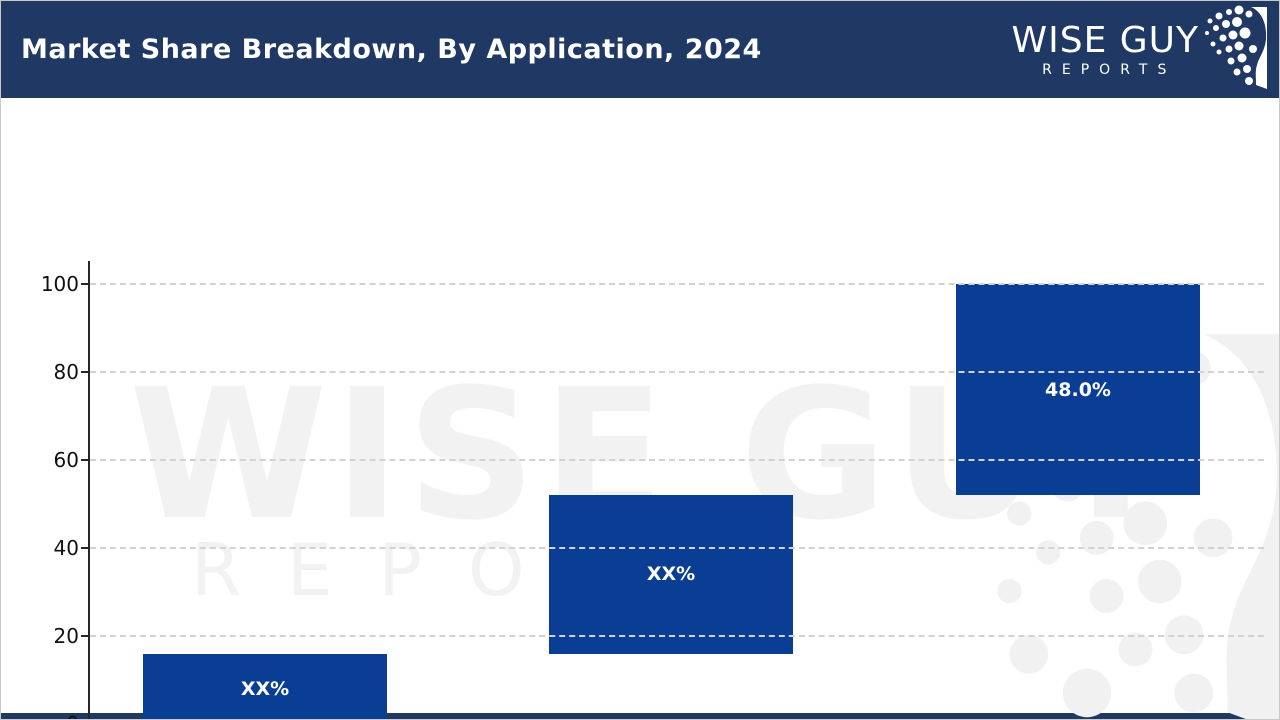  Describe the element at coordinates (66, 548) in the screenshot. I see `y-tick-label: 40` at that location.